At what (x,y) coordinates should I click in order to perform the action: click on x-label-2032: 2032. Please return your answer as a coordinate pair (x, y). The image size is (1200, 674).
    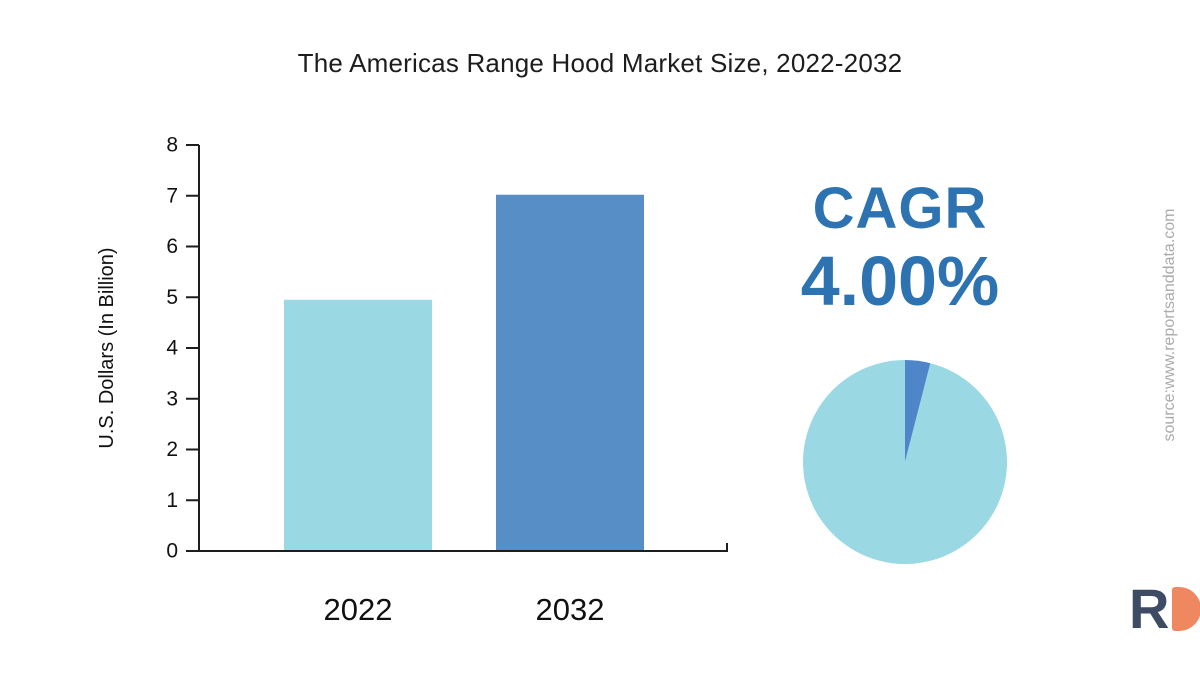
    Looking at the image, I should click on (570, 609).